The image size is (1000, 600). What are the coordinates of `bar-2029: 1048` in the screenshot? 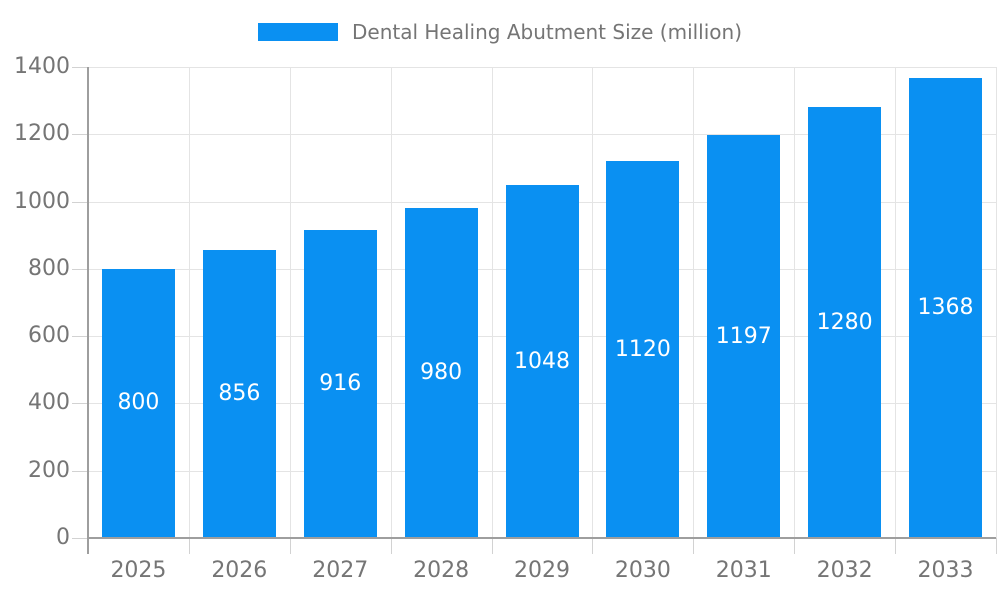 It's located at (542, 361).